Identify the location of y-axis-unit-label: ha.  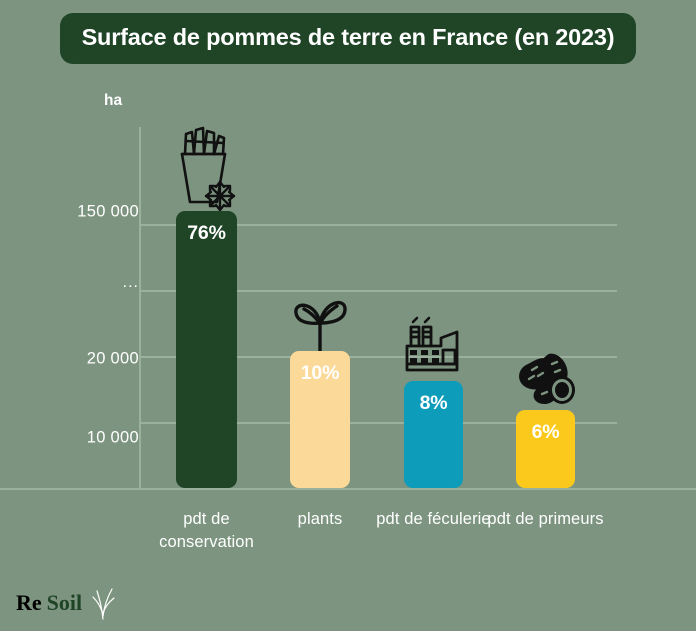
(113, 100).